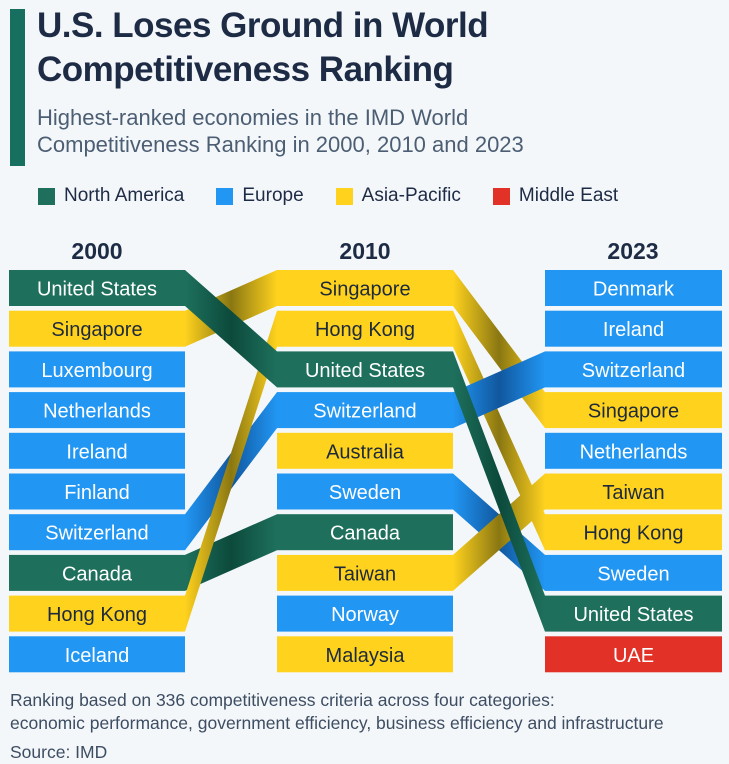 This screenshot has height=764, width=729. I want to click on bar-label-united-states-2010: United States, so click(365, 371).